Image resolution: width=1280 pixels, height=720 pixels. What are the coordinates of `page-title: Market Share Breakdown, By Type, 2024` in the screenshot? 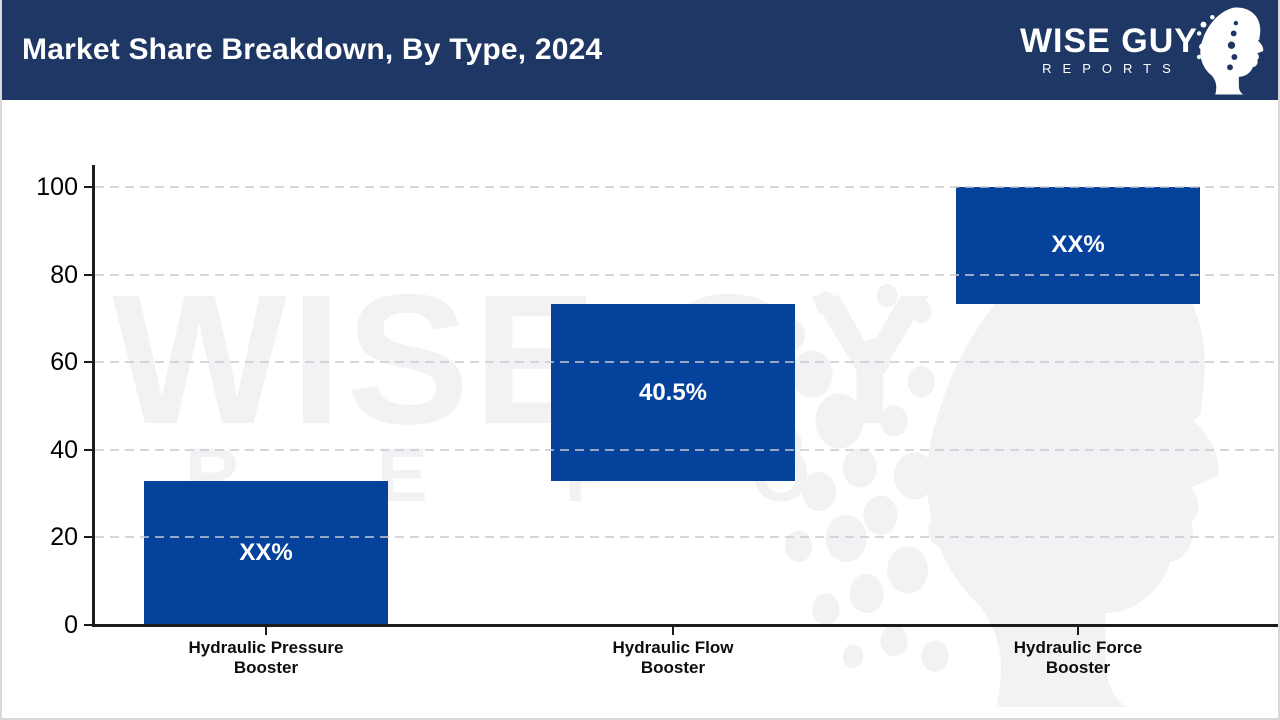 It's located at (312, 49).